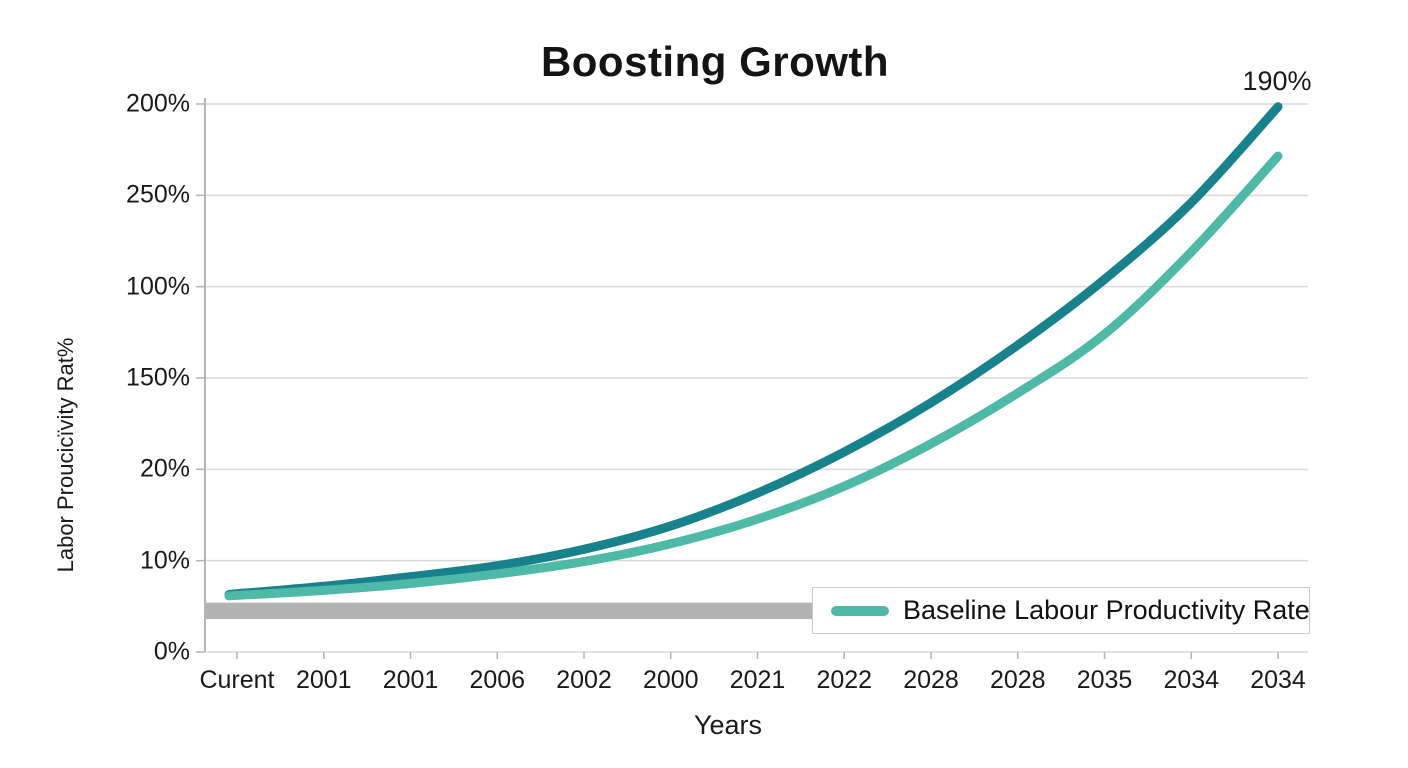 This screenshot has width=1408, height=768. Describe the element at coordinates (65, 455) in the screenshot. I see `y-axis-label: Labor Proucicïvity Rat%` at that location.